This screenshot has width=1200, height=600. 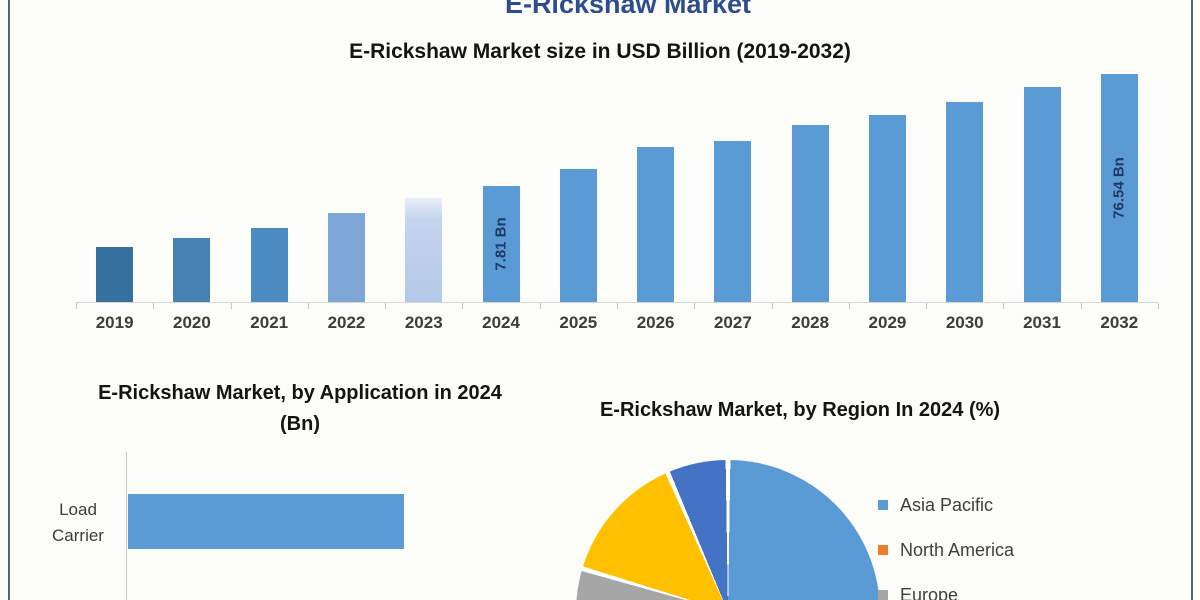 I want to click on bar-column-2030, so click(x=964, y=184).